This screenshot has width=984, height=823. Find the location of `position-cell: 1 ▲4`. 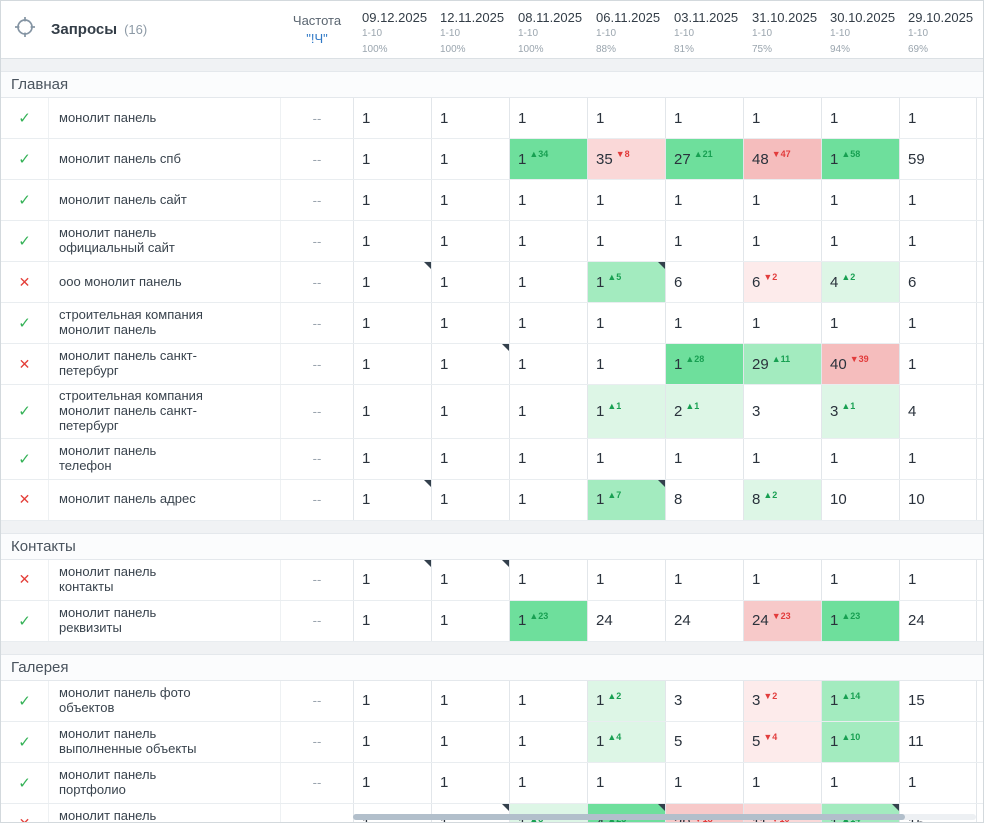

position-cell: 1 ▲4 is located at coordinates (626, 741).